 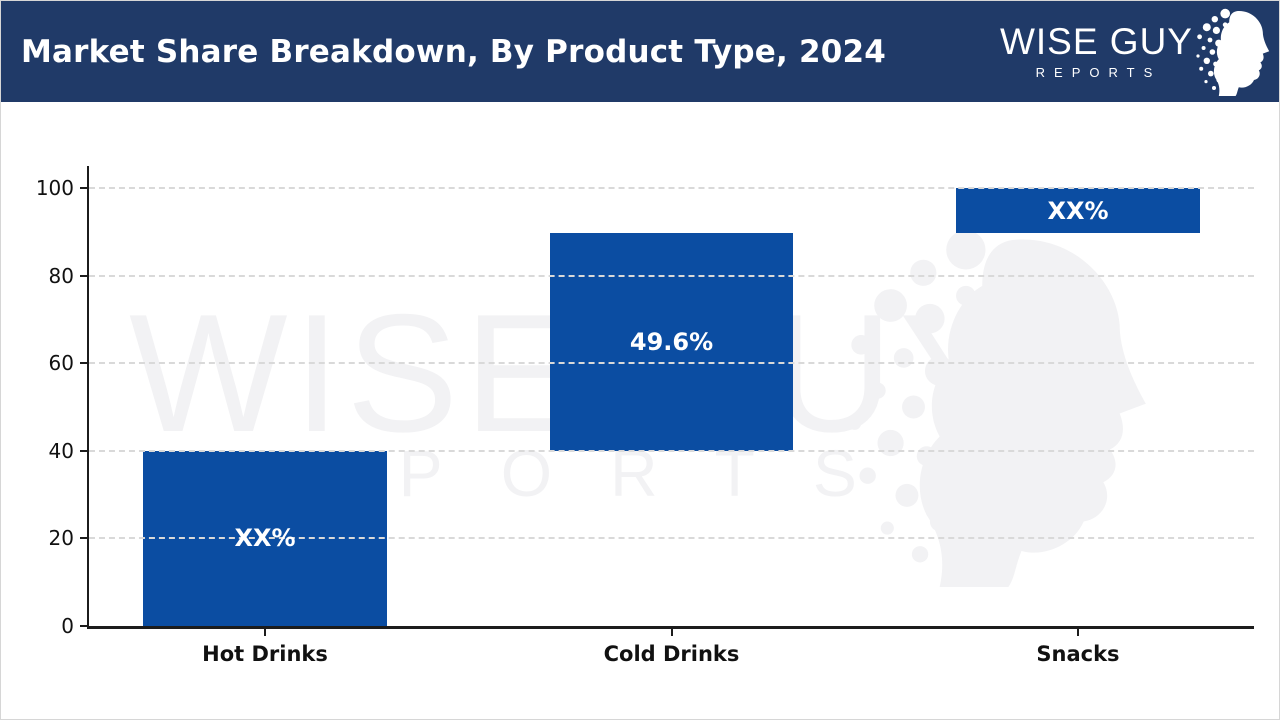 What do you see at coordinates (61, 275) in the screenshot?
I see `y-tick-label-80: 80` at bounding box center [61, 275].